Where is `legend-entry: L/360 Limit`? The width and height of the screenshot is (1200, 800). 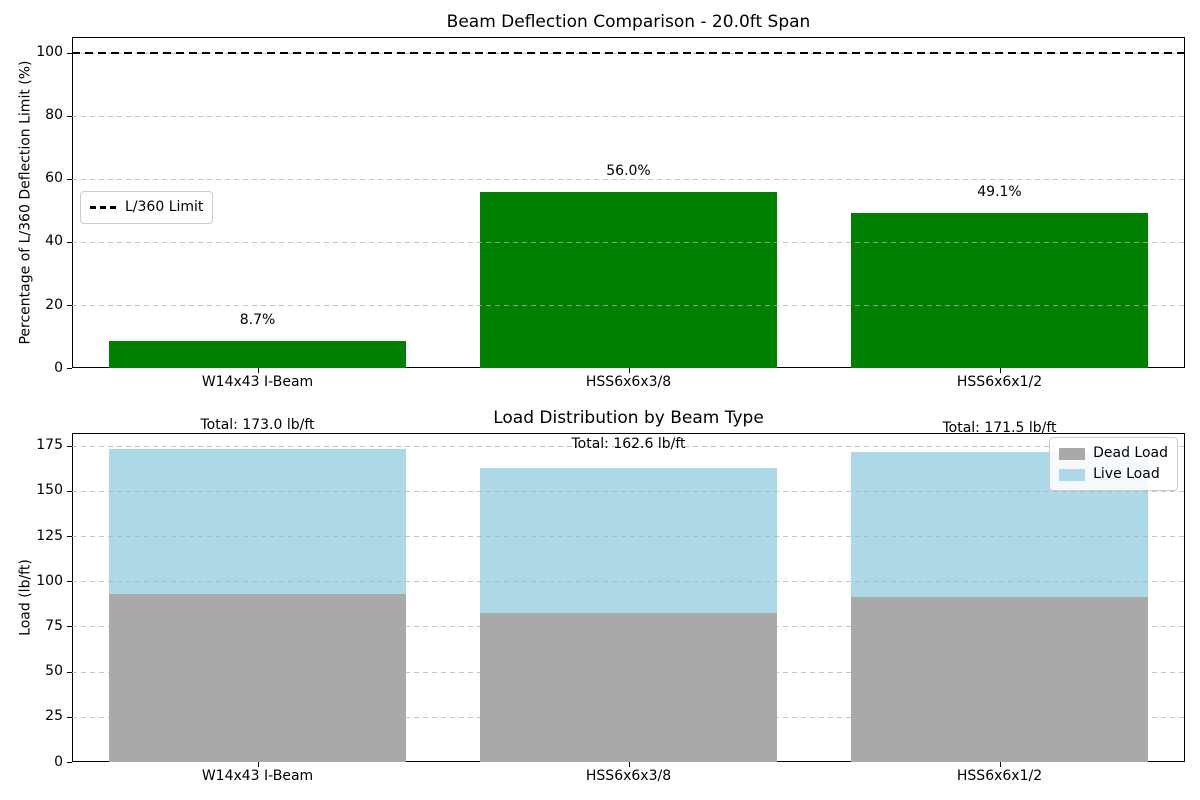 legend-entry: L/360 Limit is located at coordinates (146, 207).